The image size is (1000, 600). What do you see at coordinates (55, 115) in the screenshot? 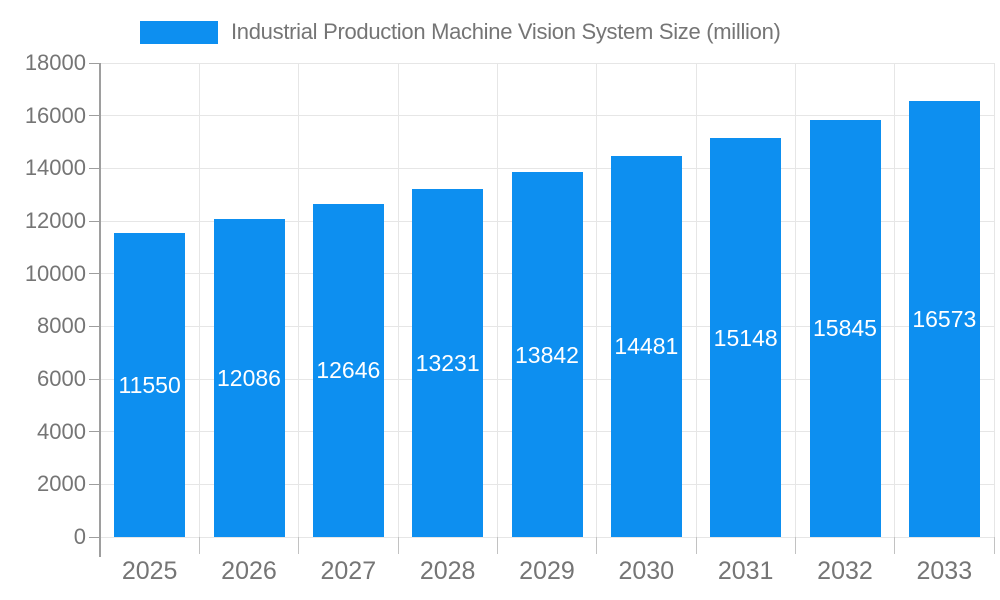
I see `y-axis-label: 16000` at bounding box center [55, 115].